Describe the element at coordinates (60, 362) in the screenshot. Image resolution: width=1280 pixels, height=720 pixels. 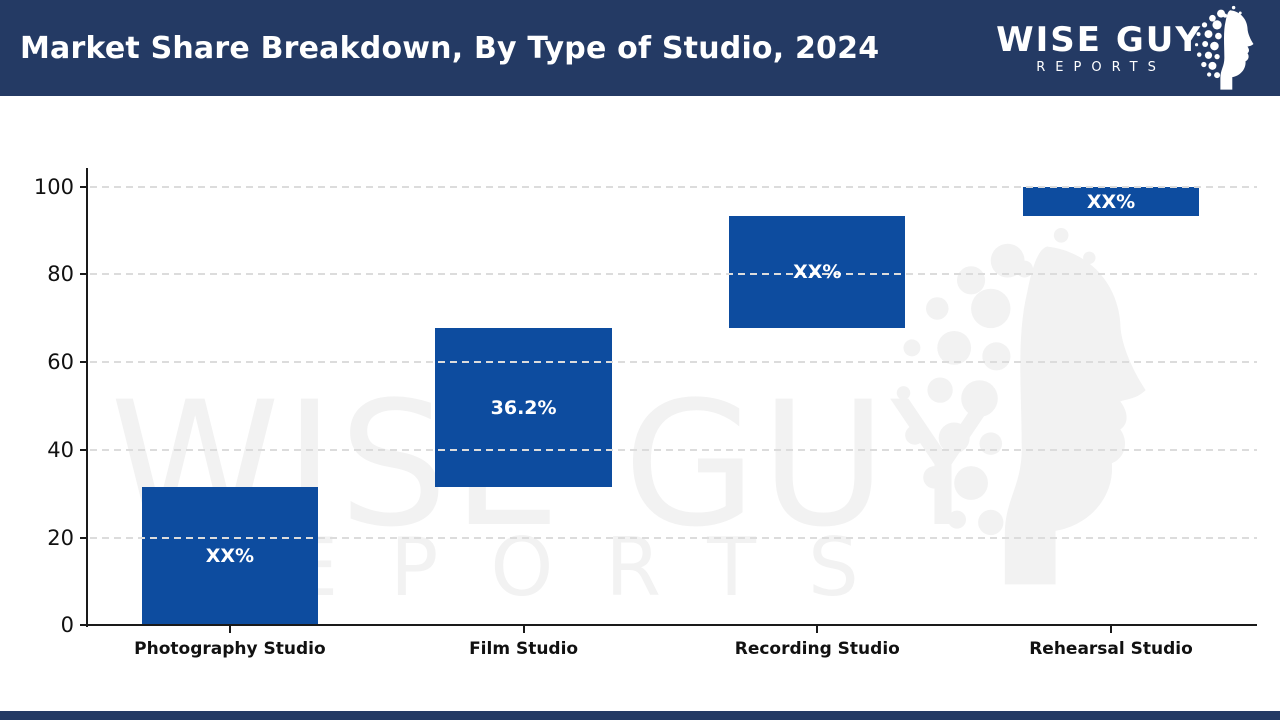
I see `y-tick-label: 60` at that location.